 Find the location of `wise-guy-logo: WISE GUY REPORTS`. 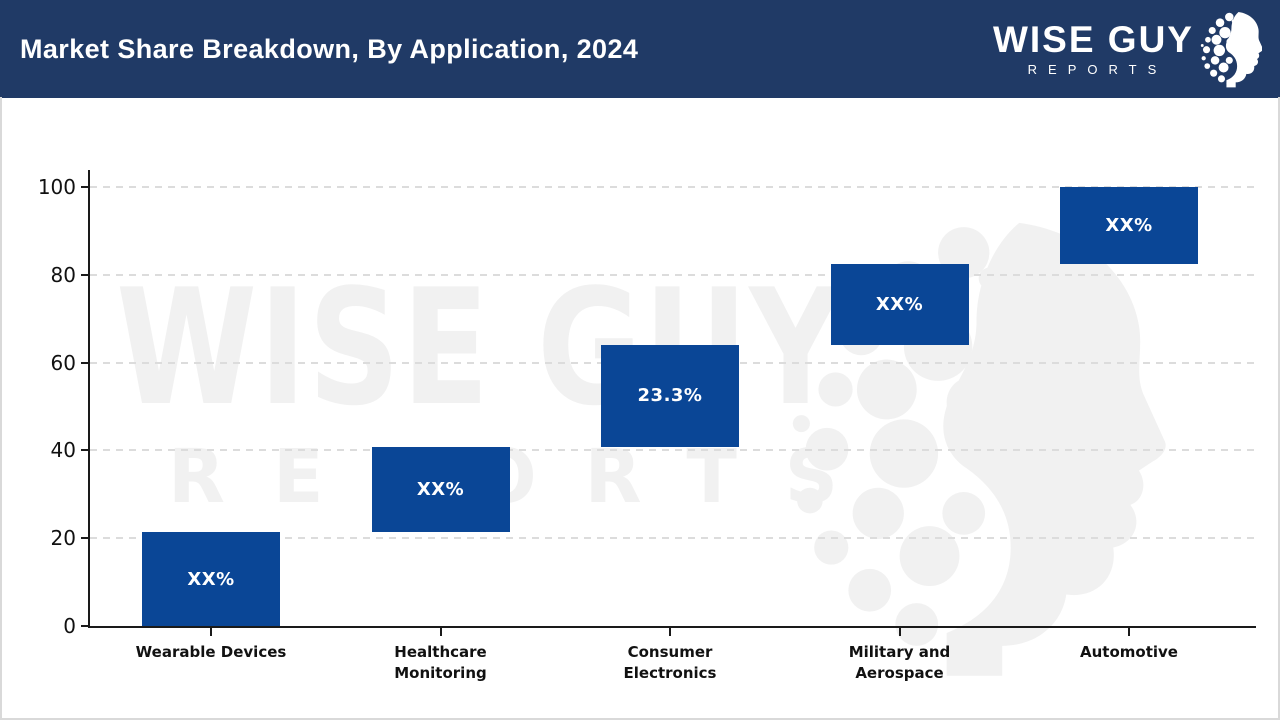

wise-guy-logo: WISE GUY REPORTS is located at coordinates (1127, 49).